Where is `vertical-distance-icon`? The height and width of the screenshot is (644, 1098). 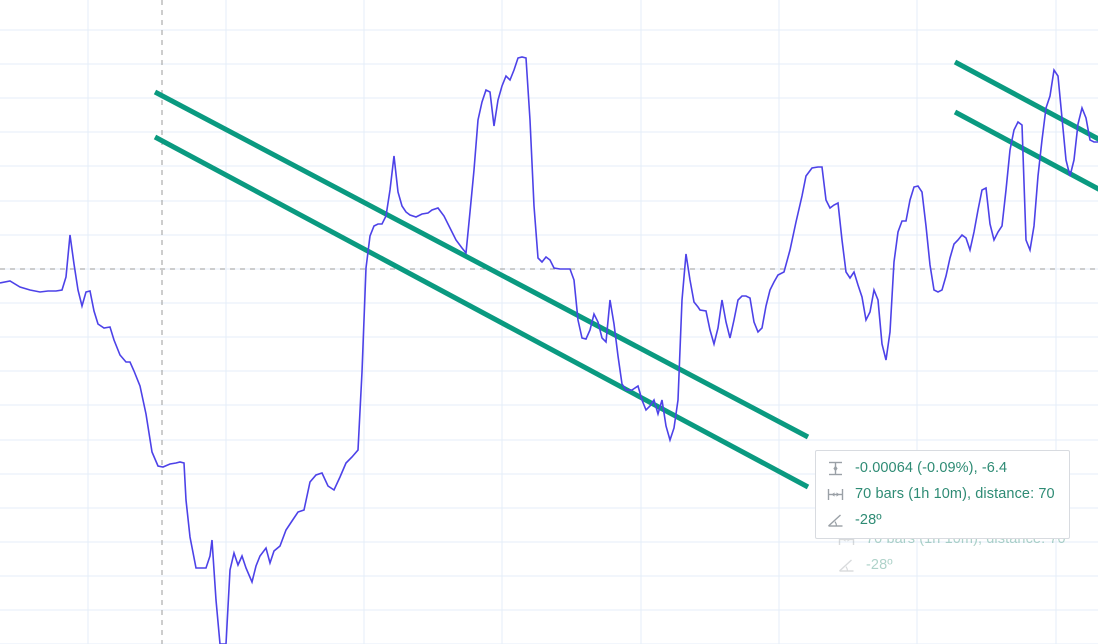 vertical-distance-icon is located at coordinates (835, 468).